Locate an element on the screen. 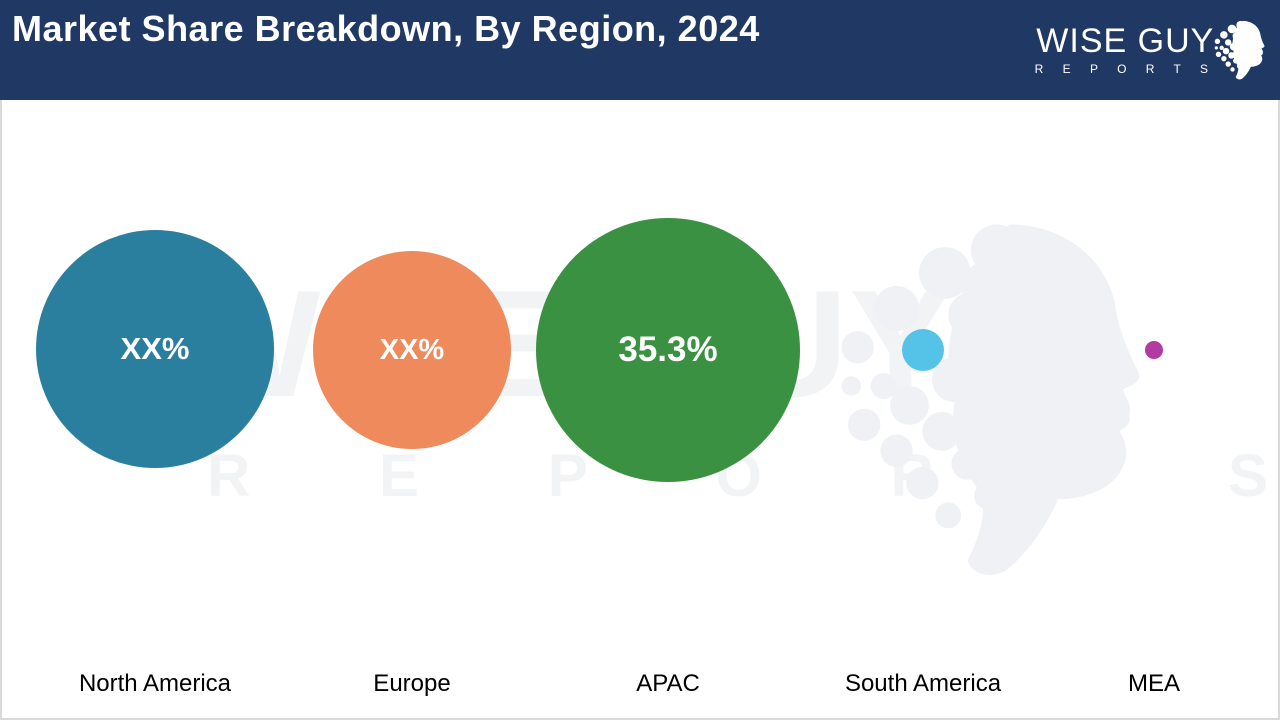  wise-guy-logo: WISE GUY R E P O R T S is located at coordinates (1150, 50).